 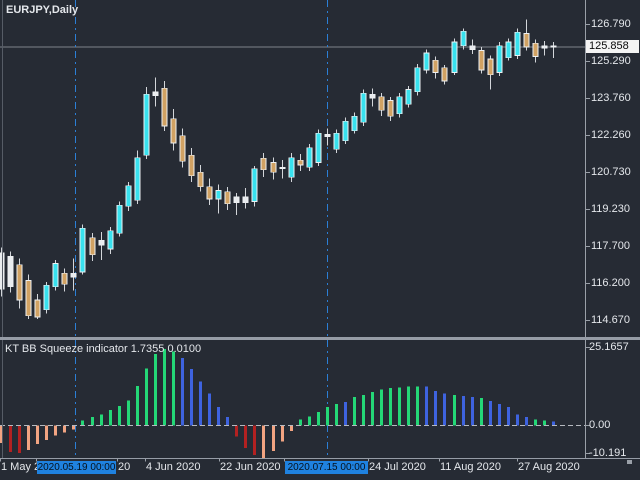 What do you see at coordinates (76, 467) in the screenshot?
I see `time-marker-badge: 2020.05.19 00:00` at bounding box center [76, 467].